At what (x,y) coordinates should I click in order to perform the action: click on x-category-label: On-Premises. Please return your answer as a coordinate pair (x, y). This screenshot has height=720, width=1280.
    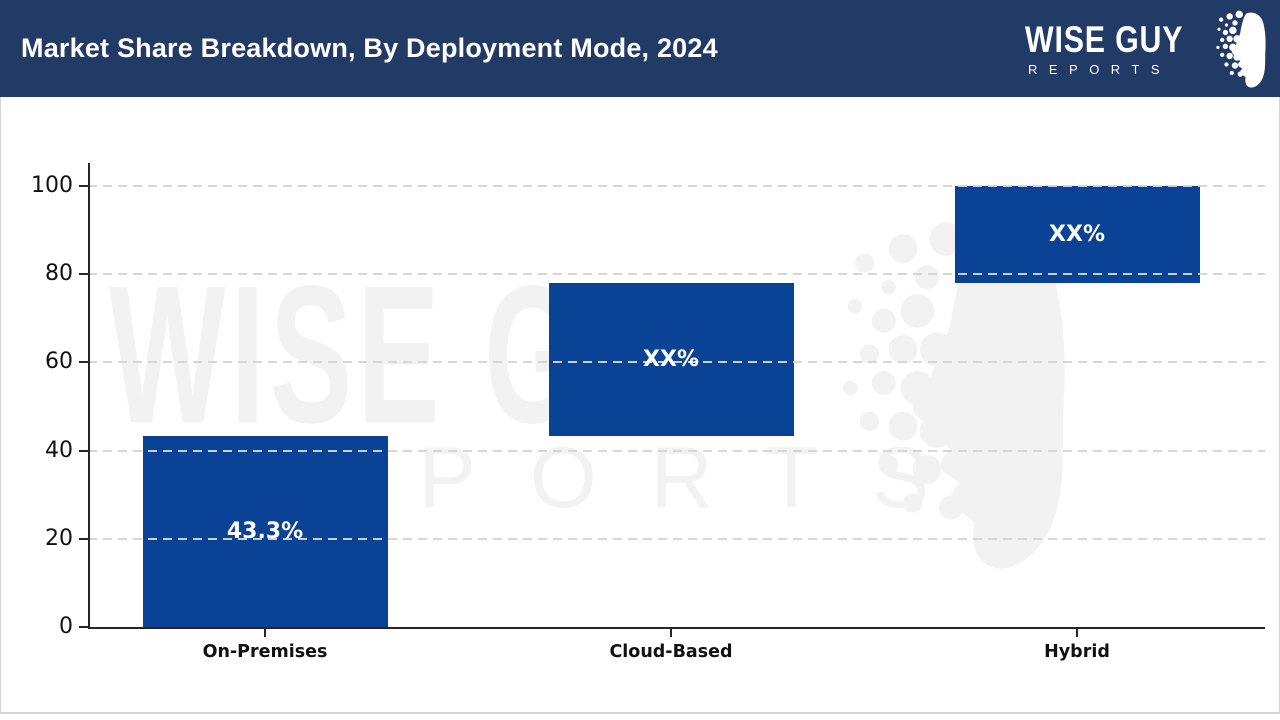
    Looking at the image, I should click on (265, 652).